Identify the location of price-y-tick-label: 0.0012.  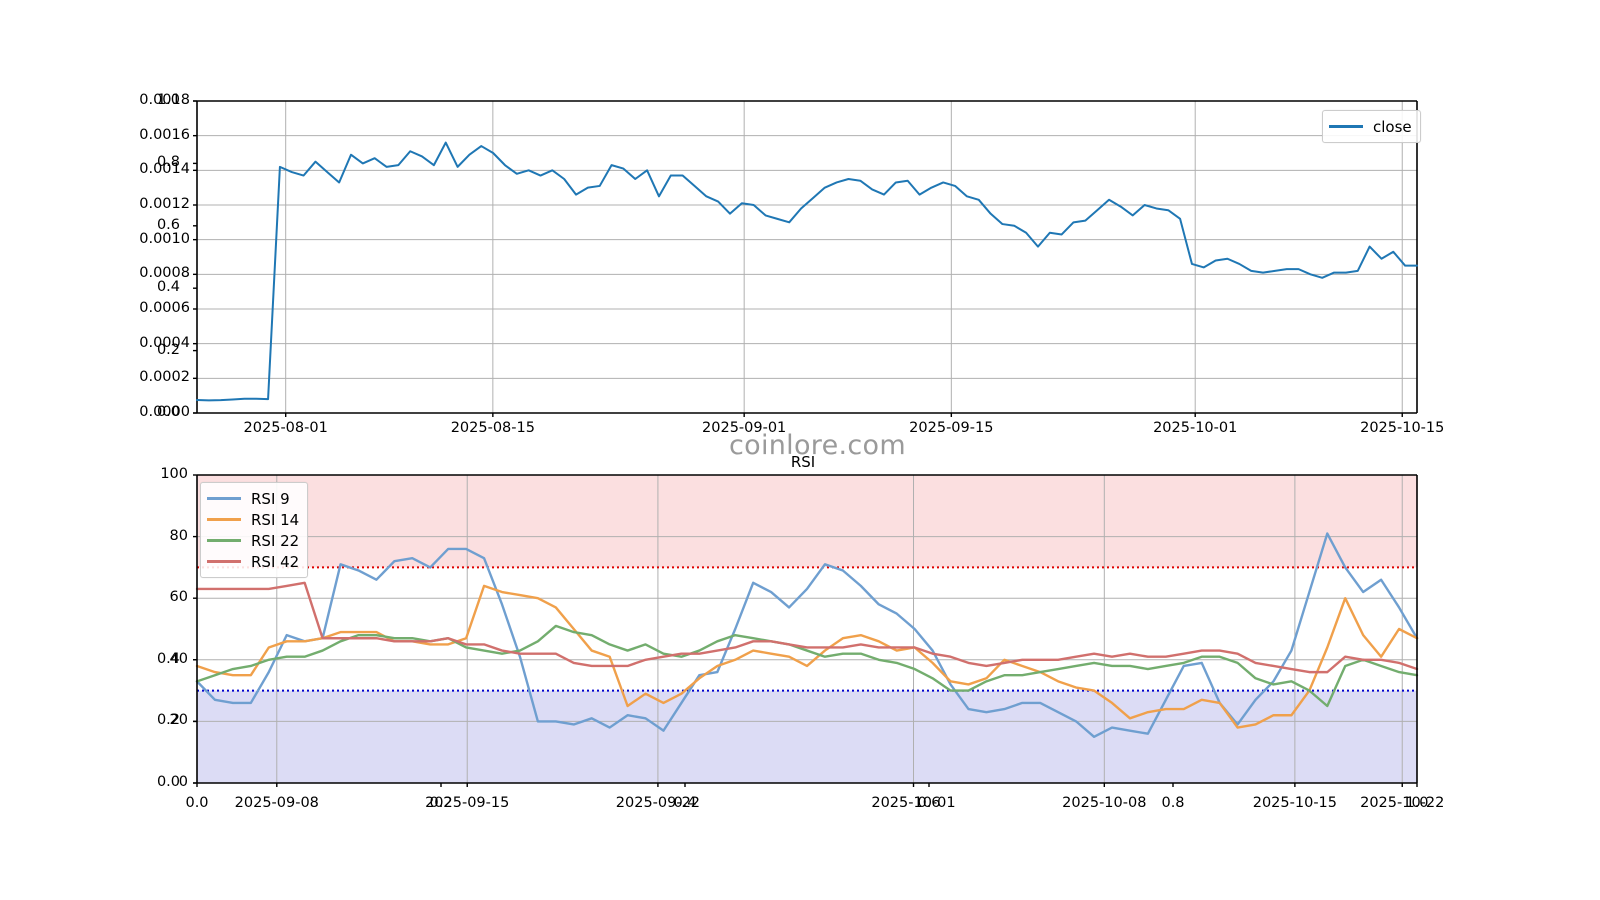
(164, 204).